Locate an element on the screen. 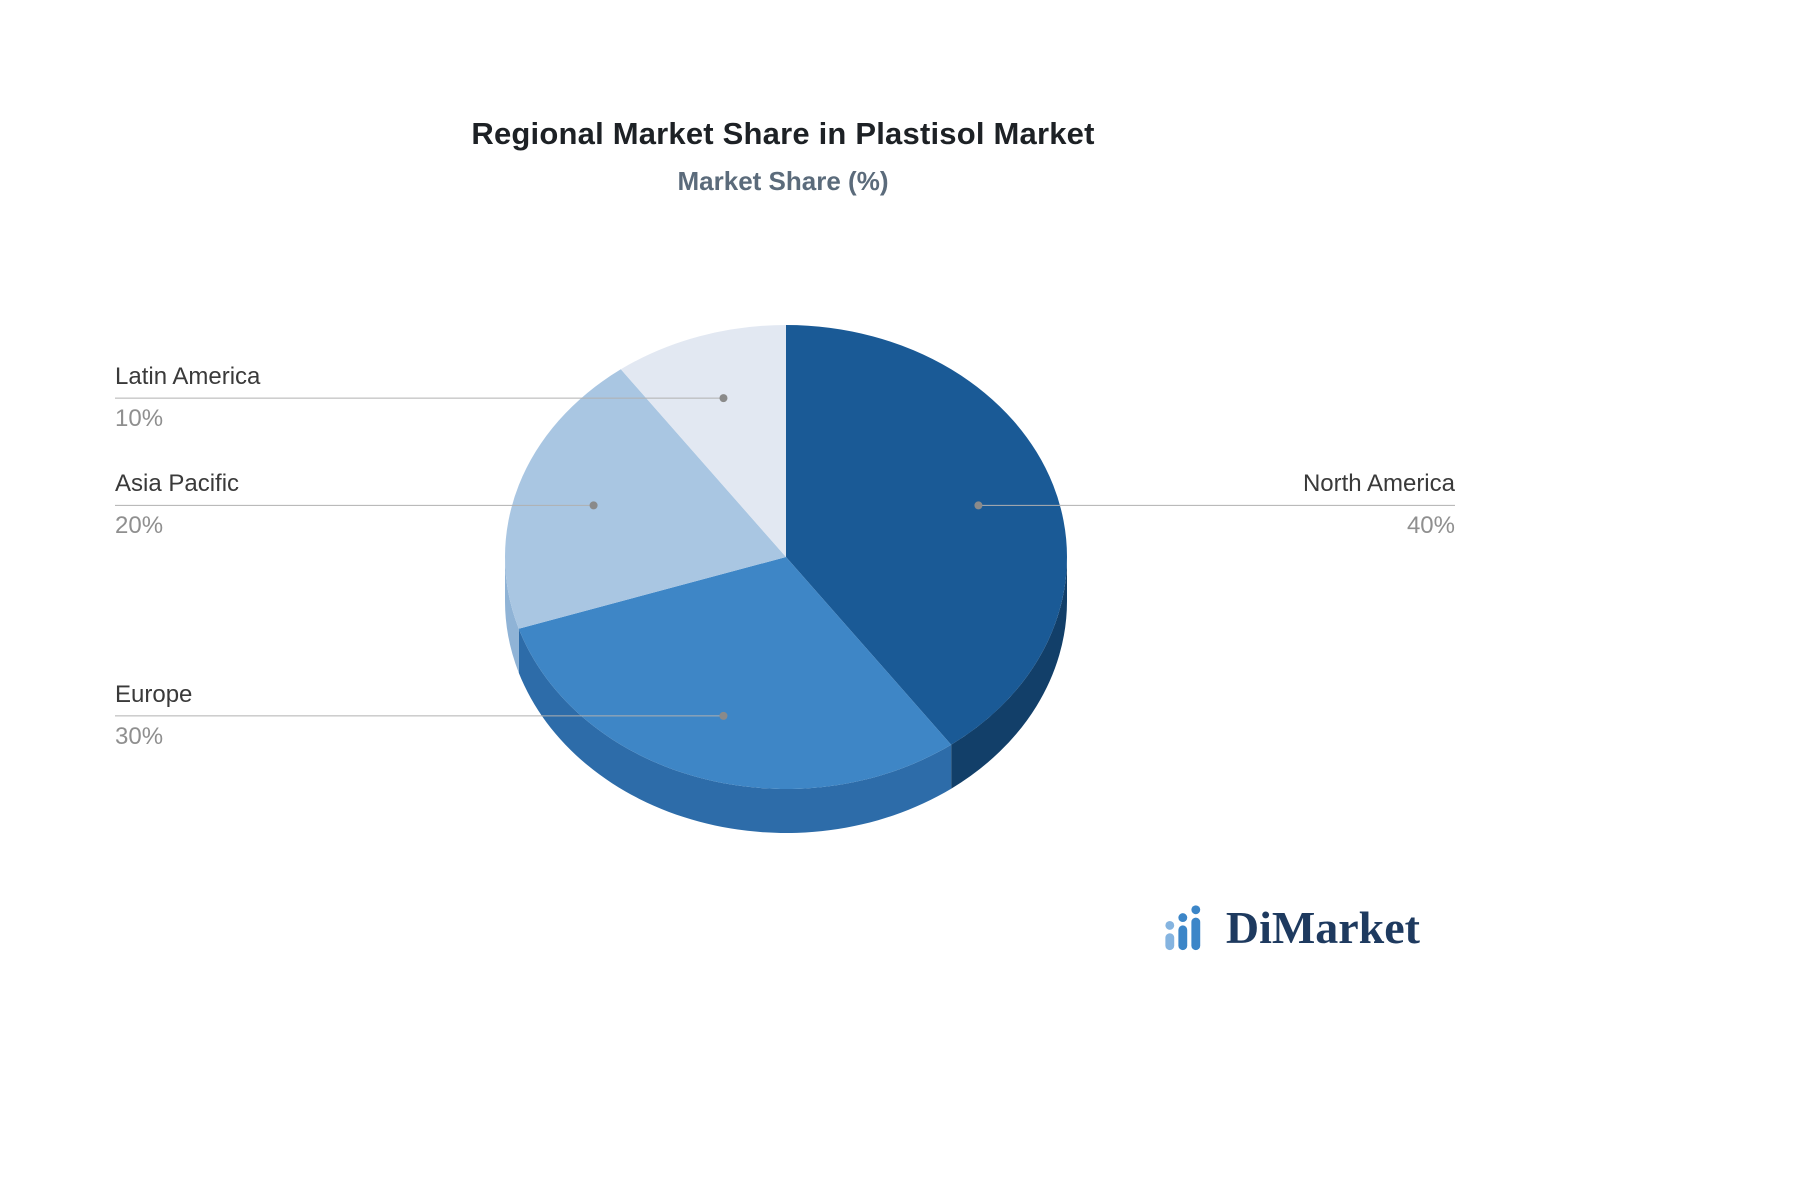  leader-dot-north-america is located at coordinates (978, 505).